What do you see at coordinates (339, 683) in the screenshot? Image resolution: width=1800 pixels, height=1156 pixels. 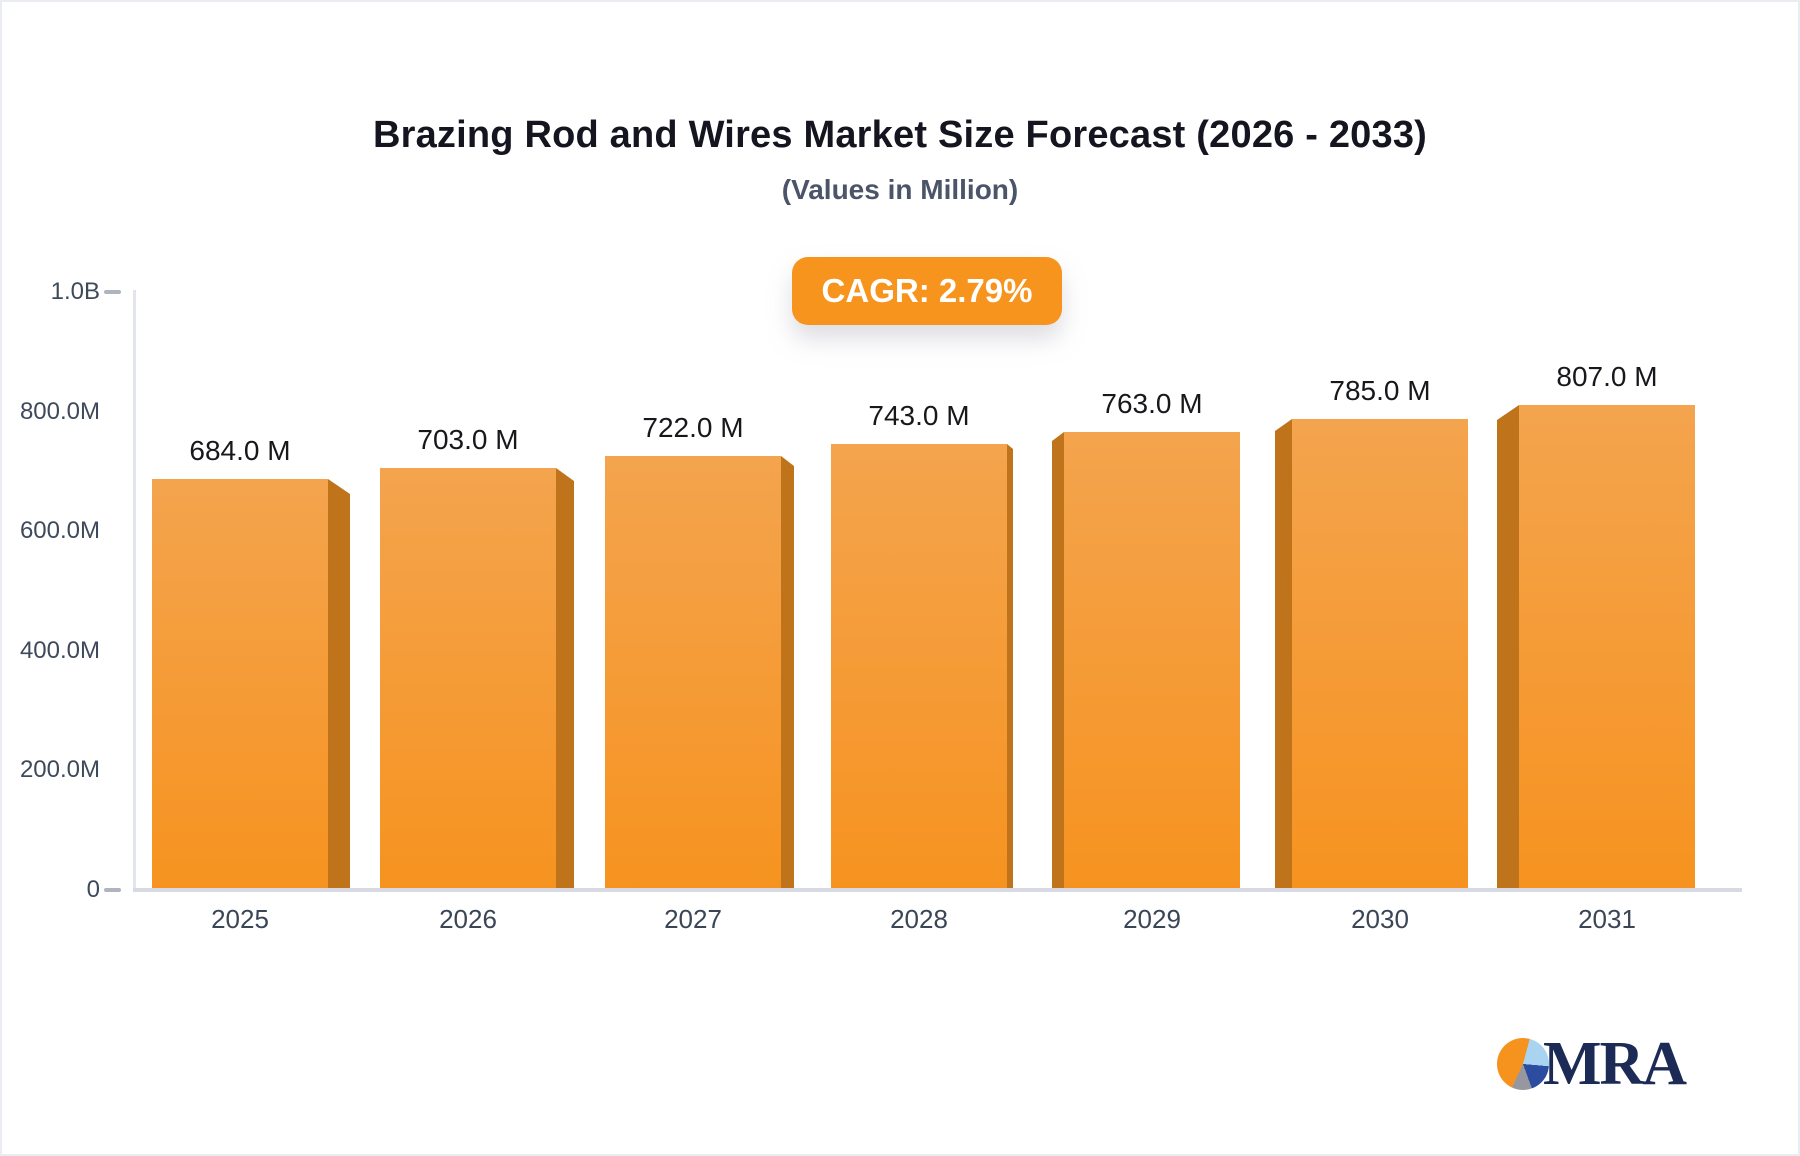 I see `bar-side-2025` at bounding box center [339, 683].